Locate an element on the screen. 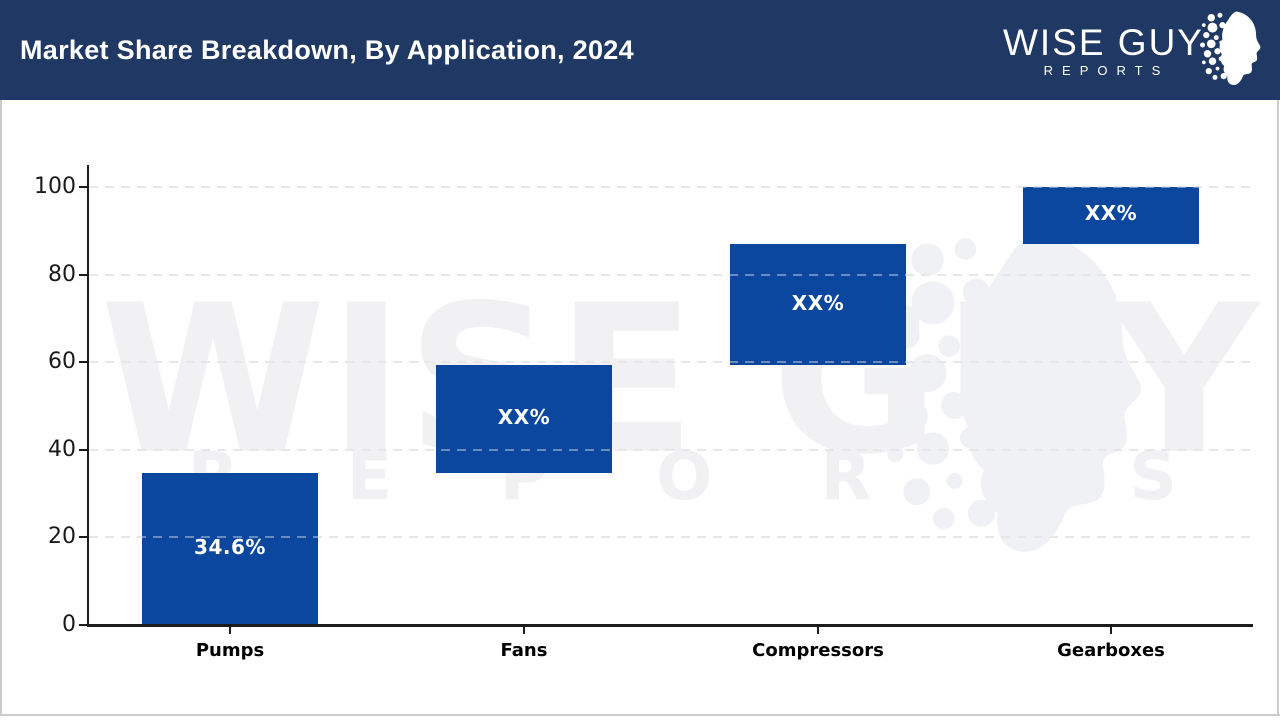 This screenshot has height=720, width=1280. y-tick-label: 0 is located at coordinates (69, 624).